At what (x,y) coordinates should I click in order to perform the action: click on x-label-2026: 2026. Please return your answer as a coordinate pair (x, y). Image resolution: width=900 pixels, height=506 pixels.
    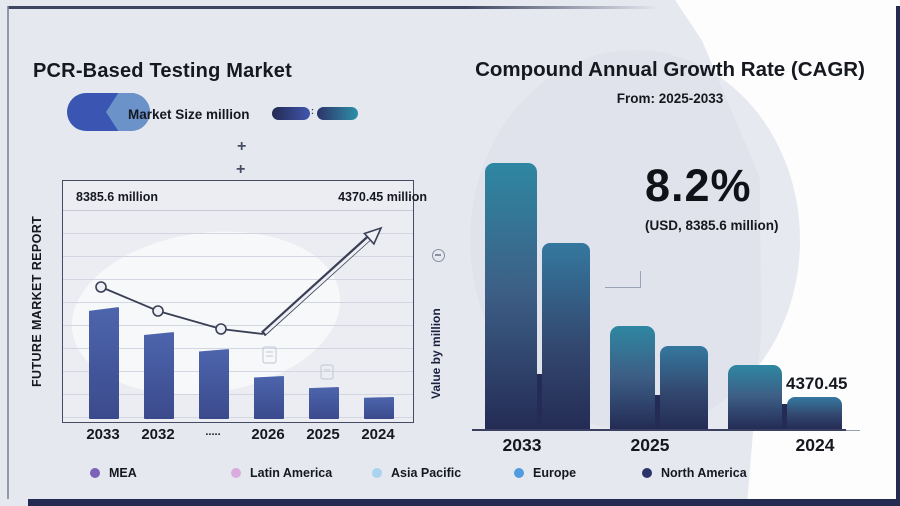
    Looking at the image, I should click on (268, 434).